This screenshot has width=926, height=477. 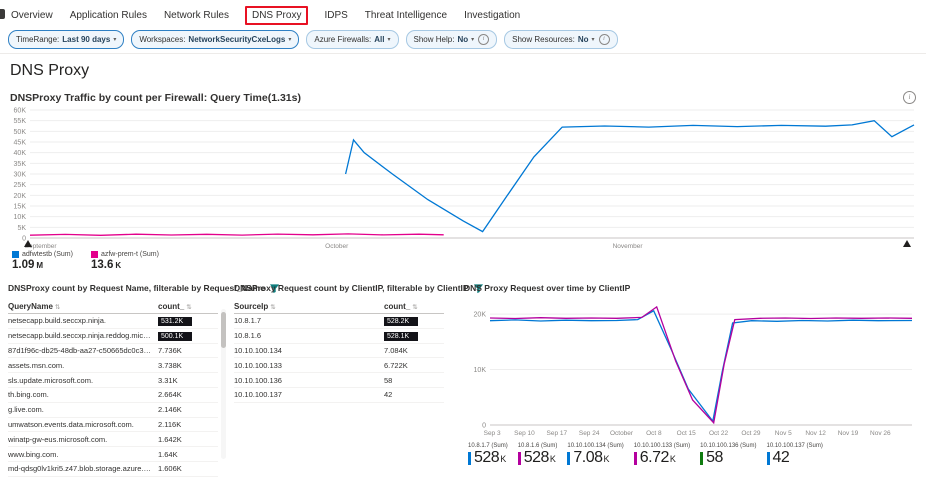 I want to click on tile-series-name: 10.10.100.133 (Sum), so click(x=662, y=446).